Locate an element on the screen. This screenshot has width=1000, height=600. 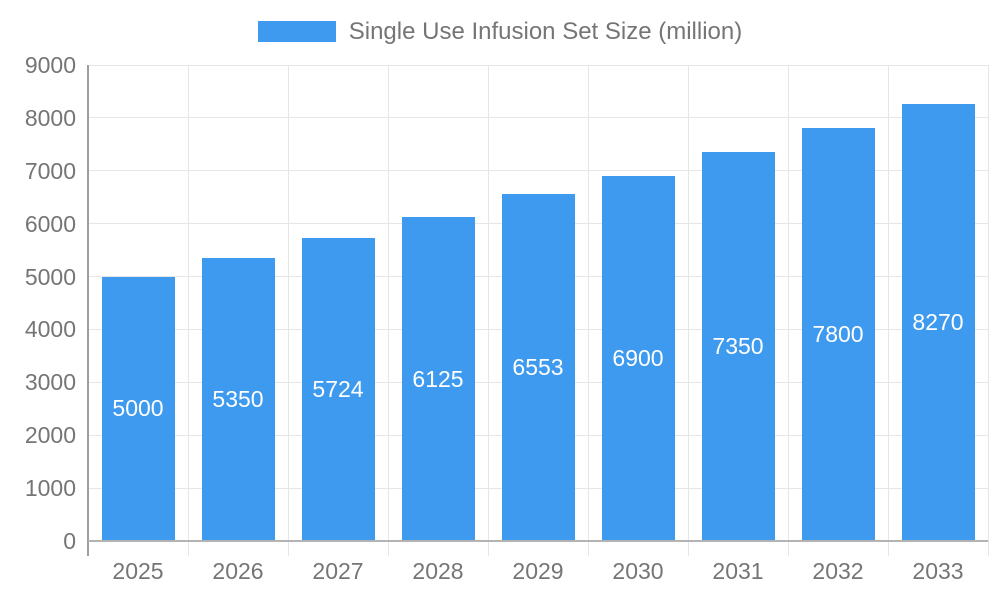
bar-2028: 6125 is located at coordinates (438, 379).